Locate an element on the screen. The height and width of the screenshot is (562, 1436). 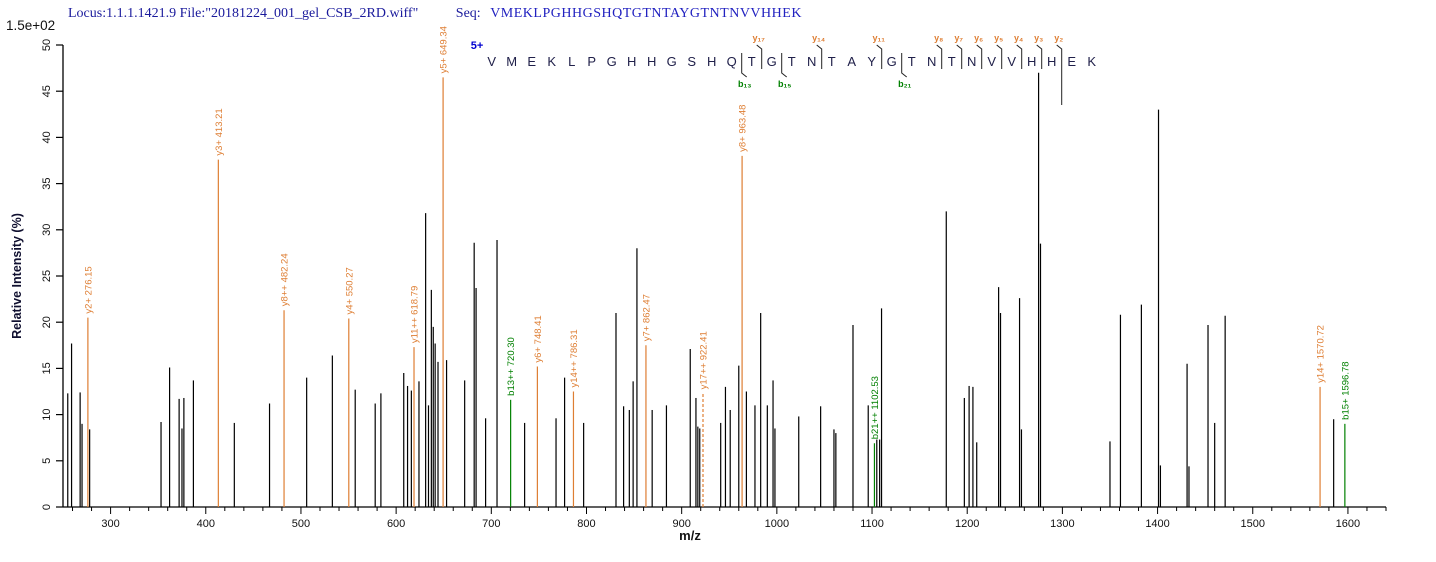
y-ion-cut-label: y₈ is located at coordinates (938, 38).